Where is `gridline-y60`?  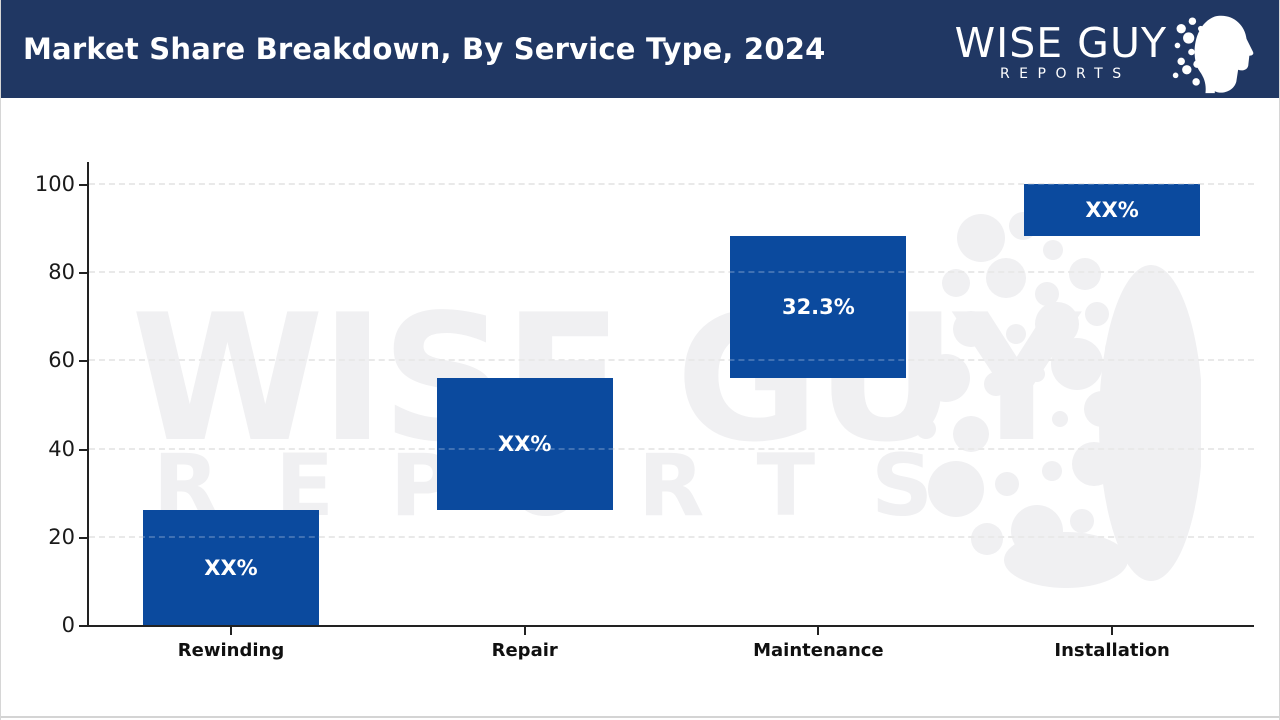 gridline-y60 is located at coordinates (671, 360).